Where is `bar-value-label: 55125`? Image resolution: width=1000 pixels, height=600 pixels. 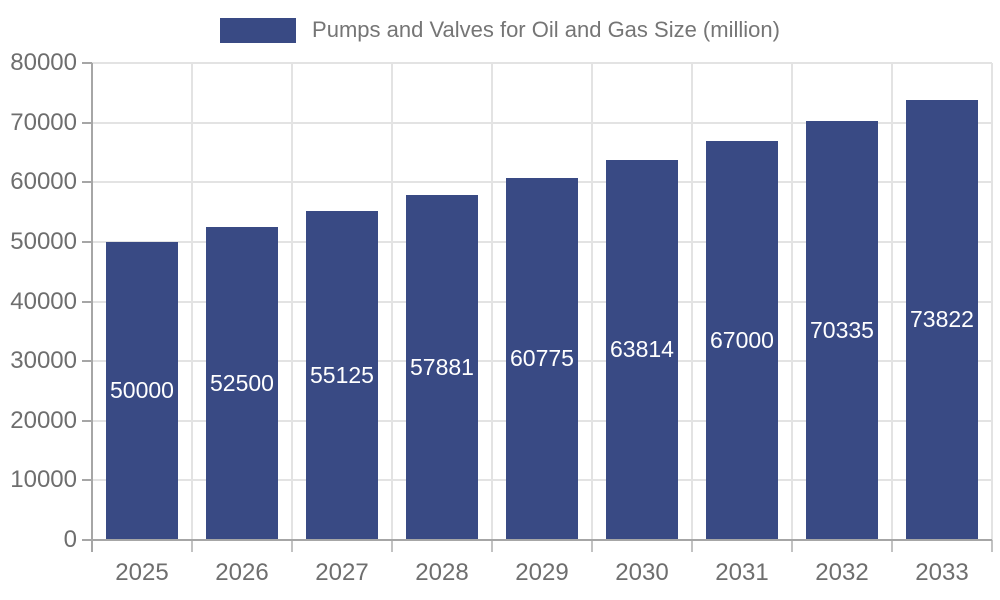 bar-value-label: 55125 is located at coordinates (342, 375).